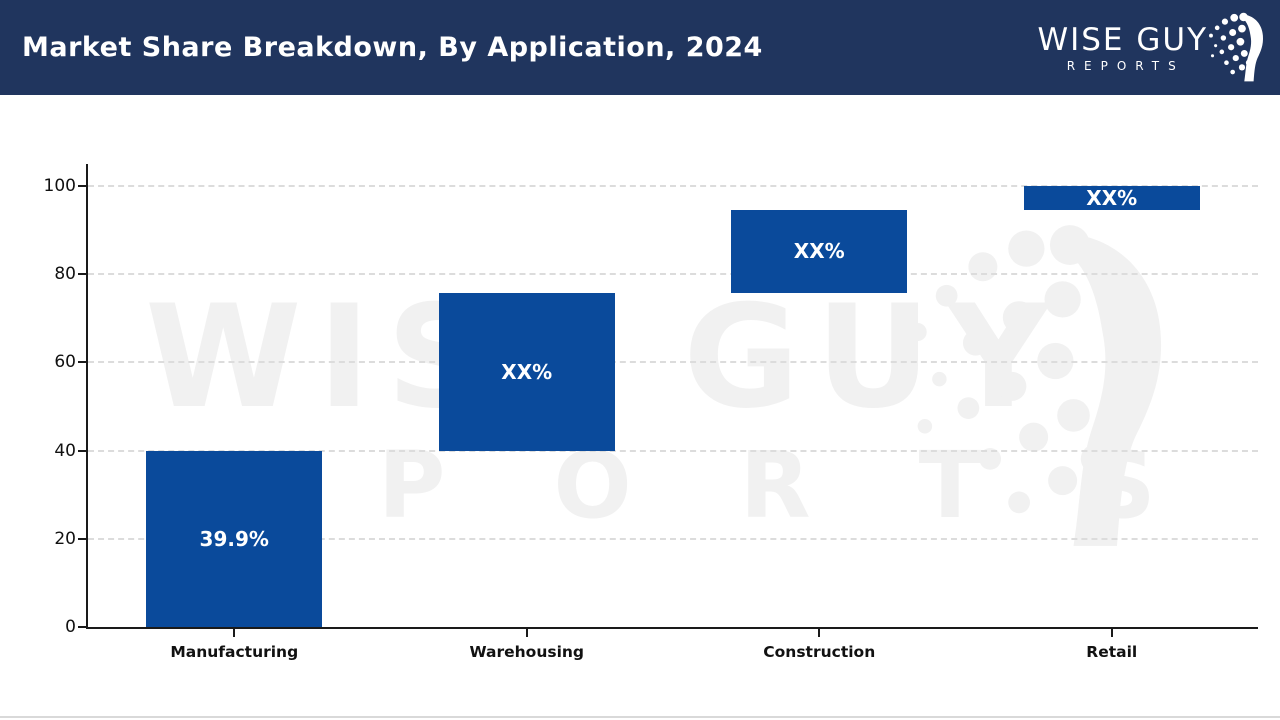 The image size is (1280, 720). I want to click on brand-logo: WISE GUY REPORTS, so click(1151, 48).